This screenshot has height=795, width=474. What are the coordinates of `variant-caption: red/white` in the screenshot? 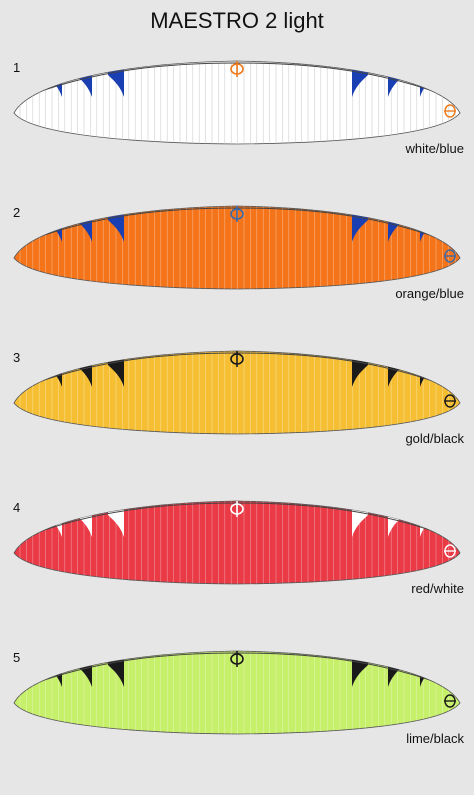 It's located at (437, 588).